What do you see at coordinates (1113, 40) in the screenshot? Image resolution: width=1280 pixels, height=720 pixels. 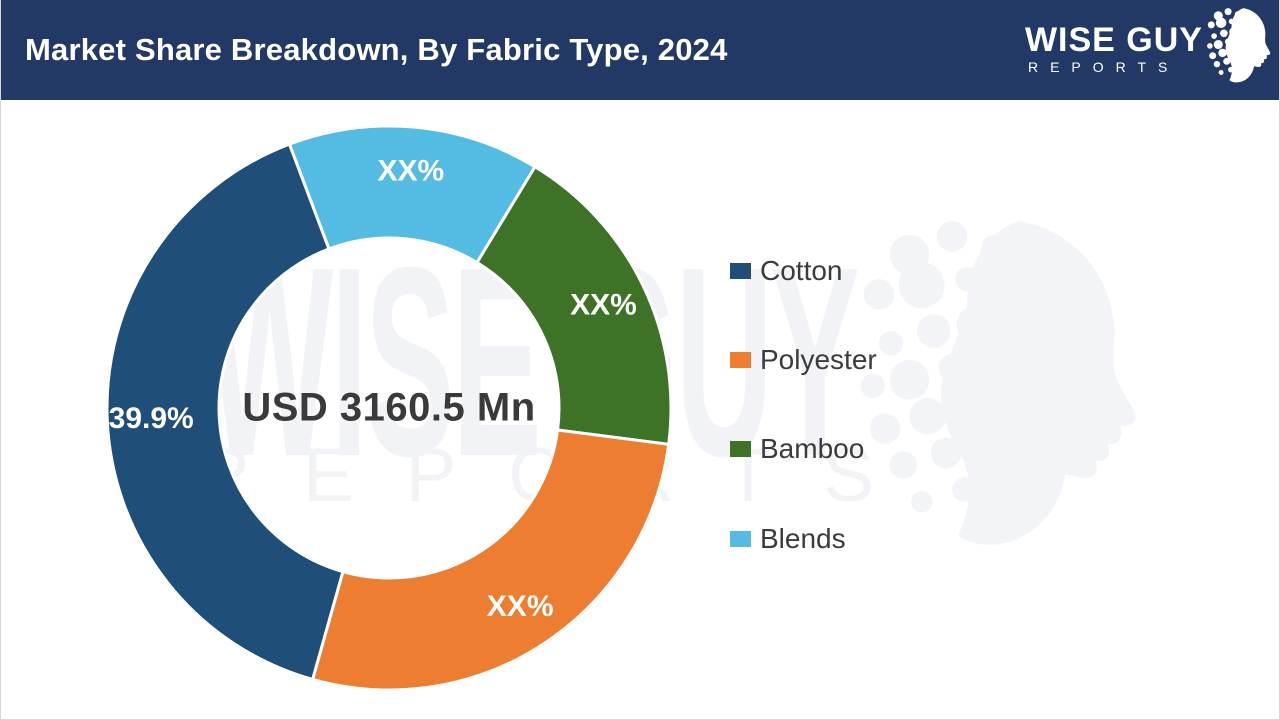 I see `logo-wiseguy-text: WISE GUY` at bounding box center [1113, 40].